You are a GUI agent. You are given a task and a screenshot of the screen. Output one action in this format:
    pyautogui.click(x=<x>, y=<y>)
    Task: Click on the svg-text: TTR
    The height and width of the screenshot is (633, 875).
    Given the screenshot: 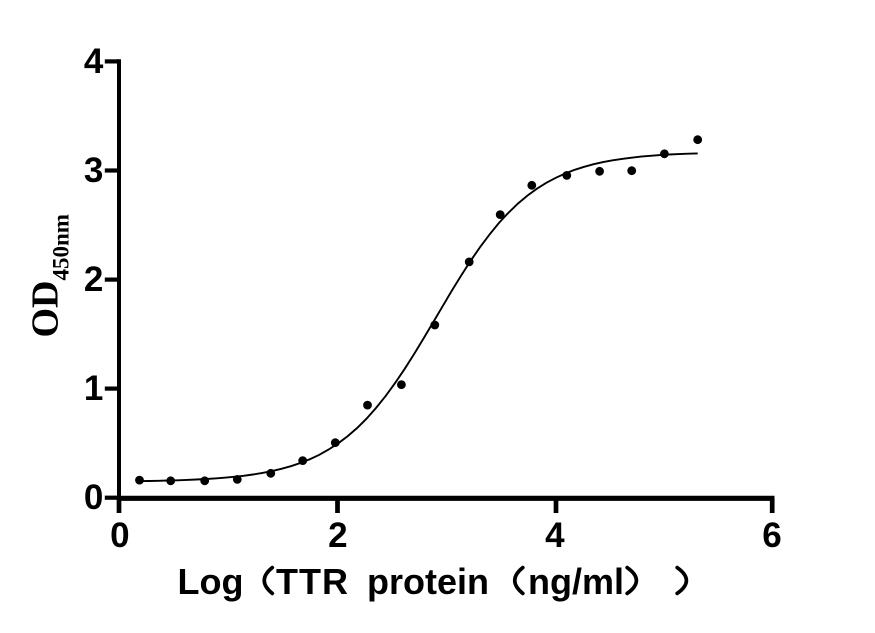 What is the action you would take?
    pyautogui.click(x=312, y=581)
    